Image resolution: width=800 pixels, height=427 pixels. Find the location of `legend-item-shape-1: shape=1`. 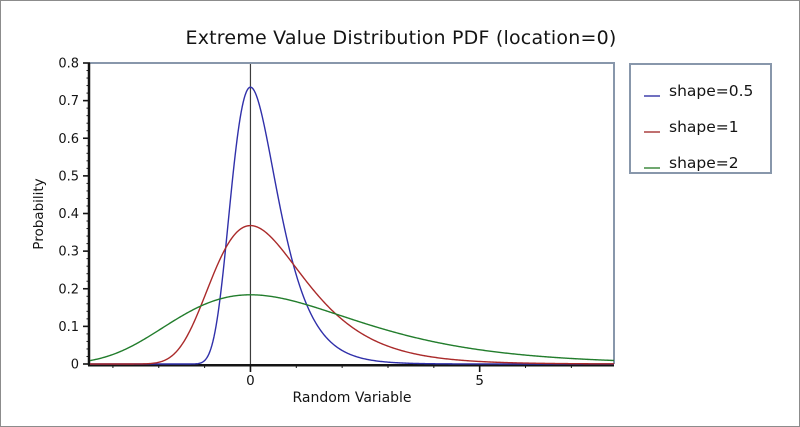

legend-item-shape-1: shape=1 is located at coordinates (707, 127).